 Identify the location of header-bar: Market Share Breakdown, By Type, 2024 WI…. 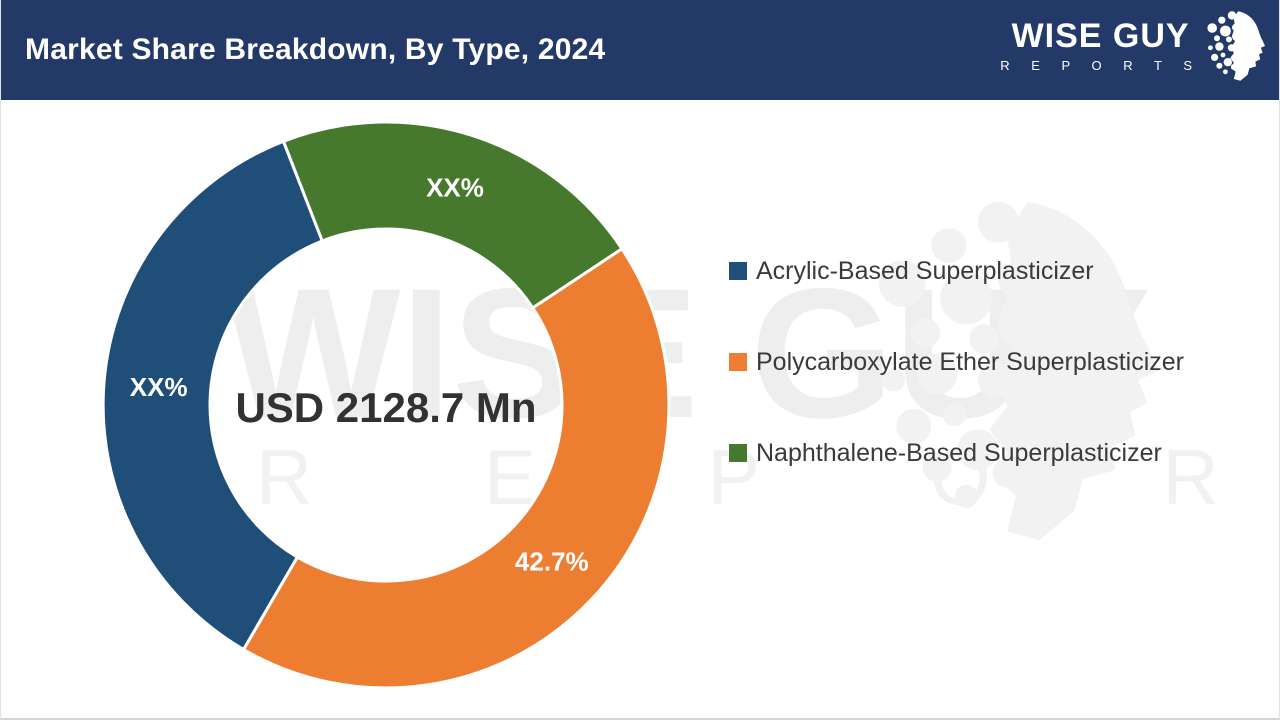
(640, 50).